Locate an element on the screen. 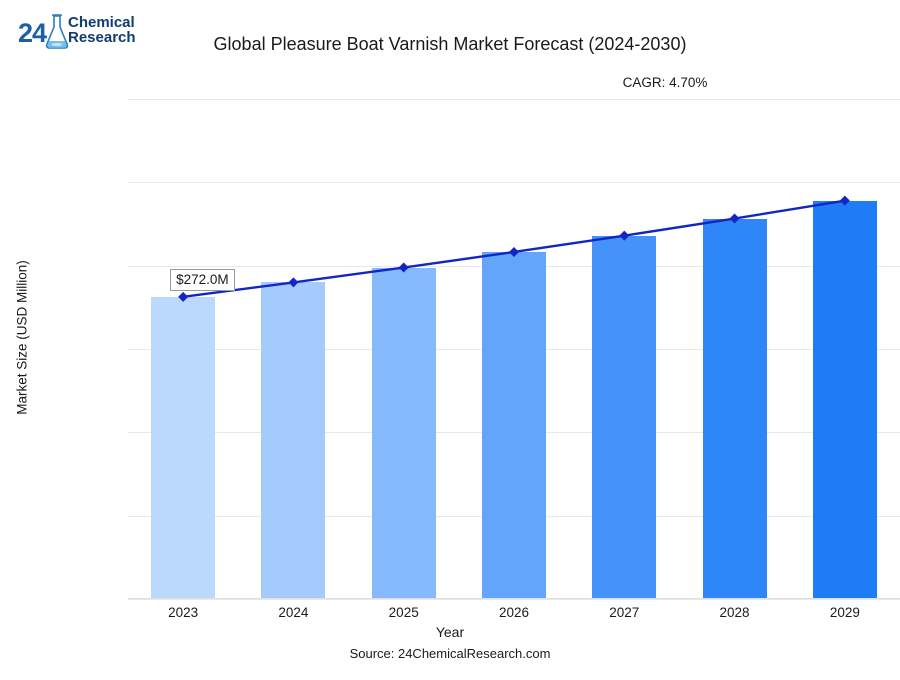  bar-2023 is located at coordinates (183, 447).